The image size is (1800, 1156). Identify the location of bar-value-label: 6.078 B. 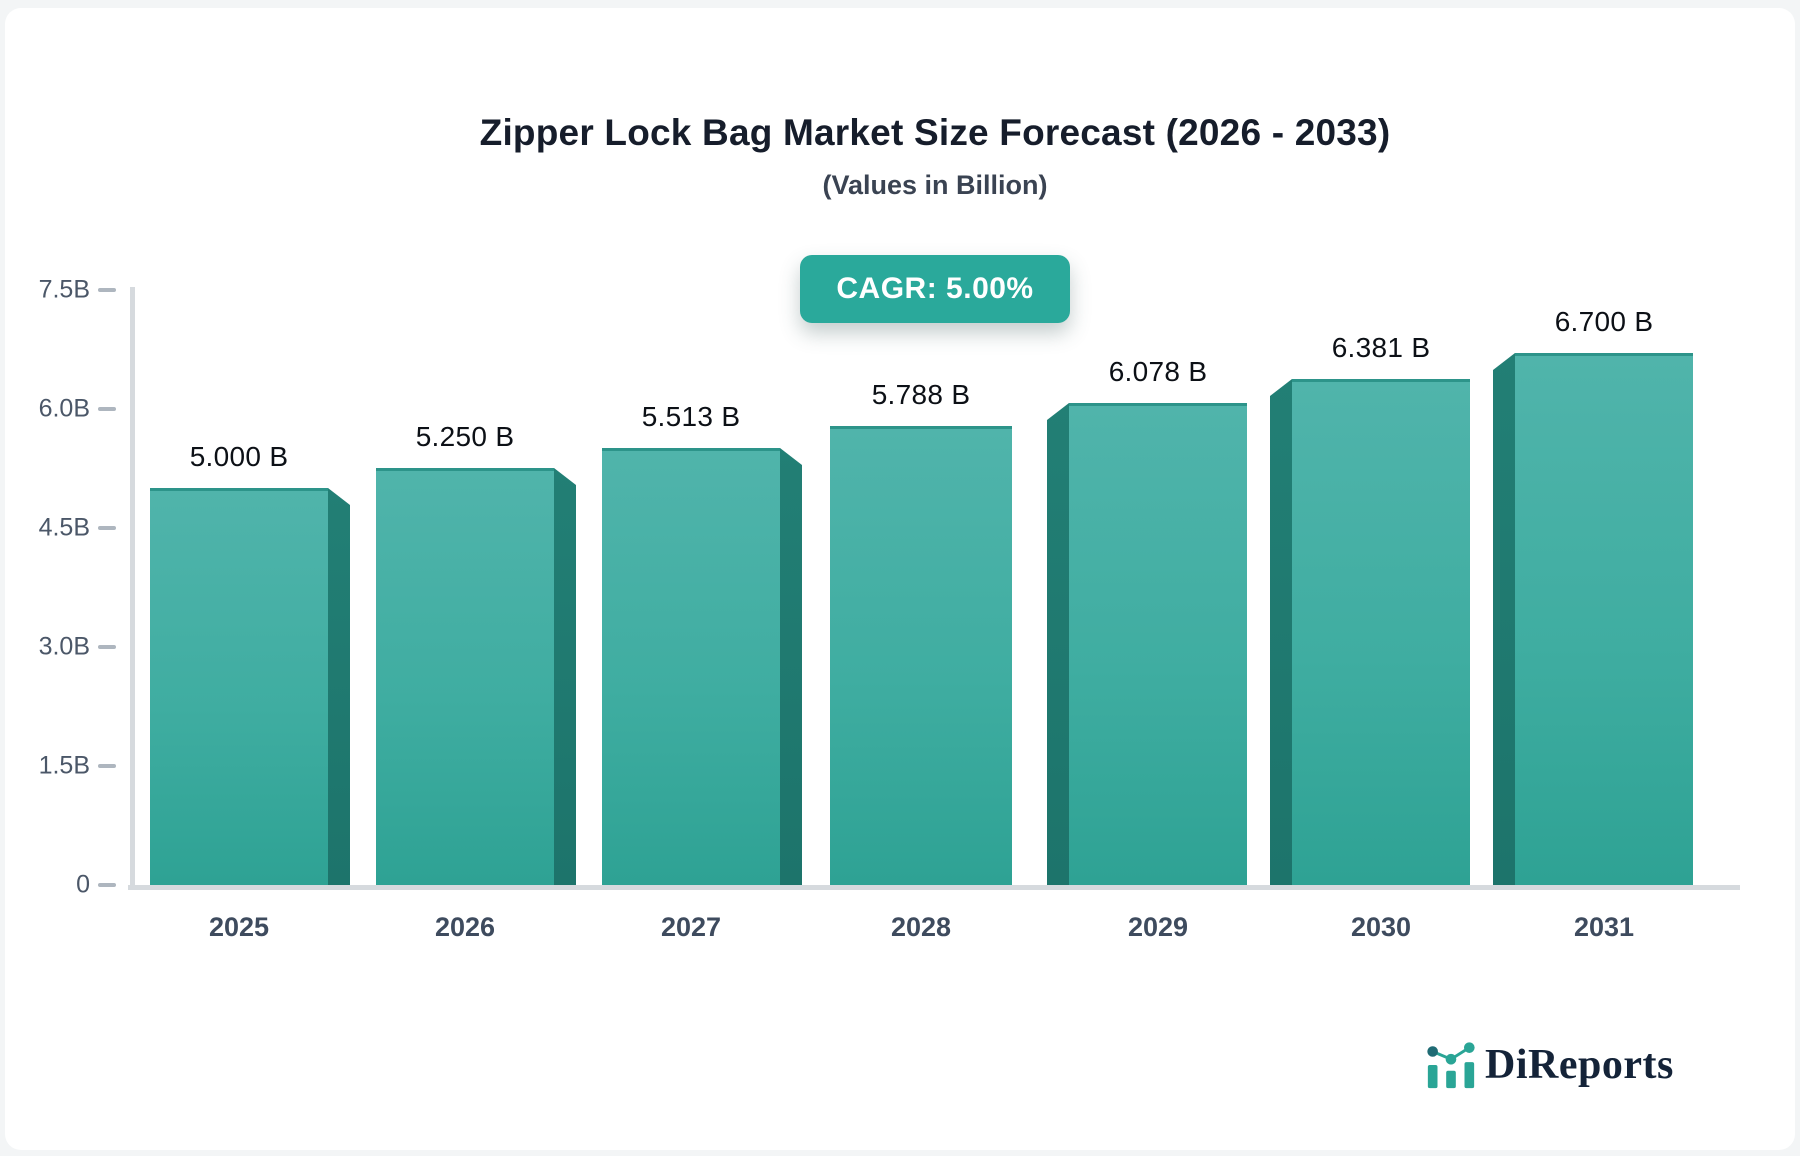
(1158, 371).